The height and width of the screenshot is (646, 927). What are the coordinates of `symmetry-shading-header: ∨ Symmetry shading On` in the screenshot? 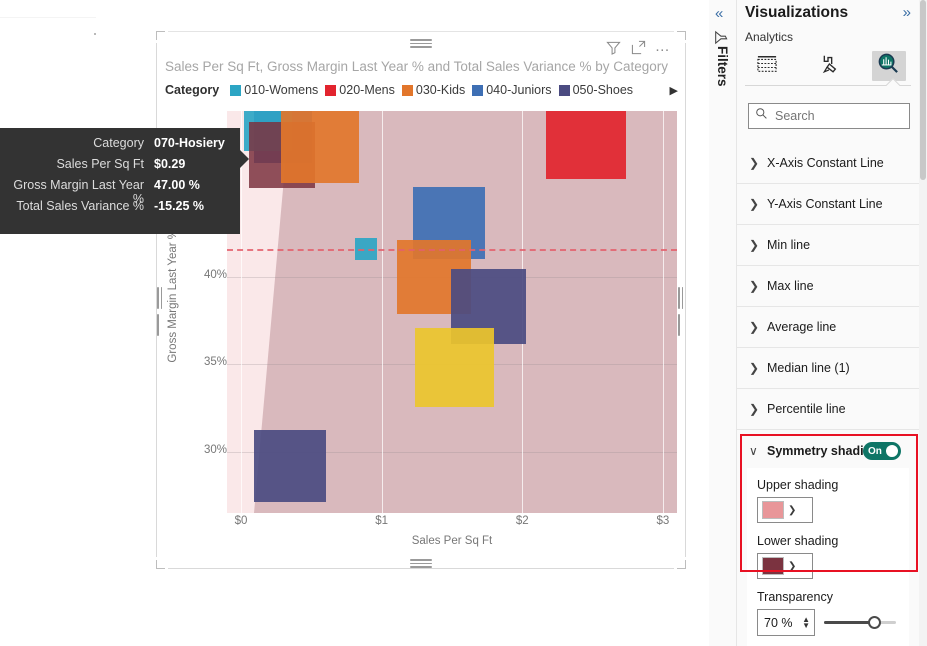 It's located at (828, 451).